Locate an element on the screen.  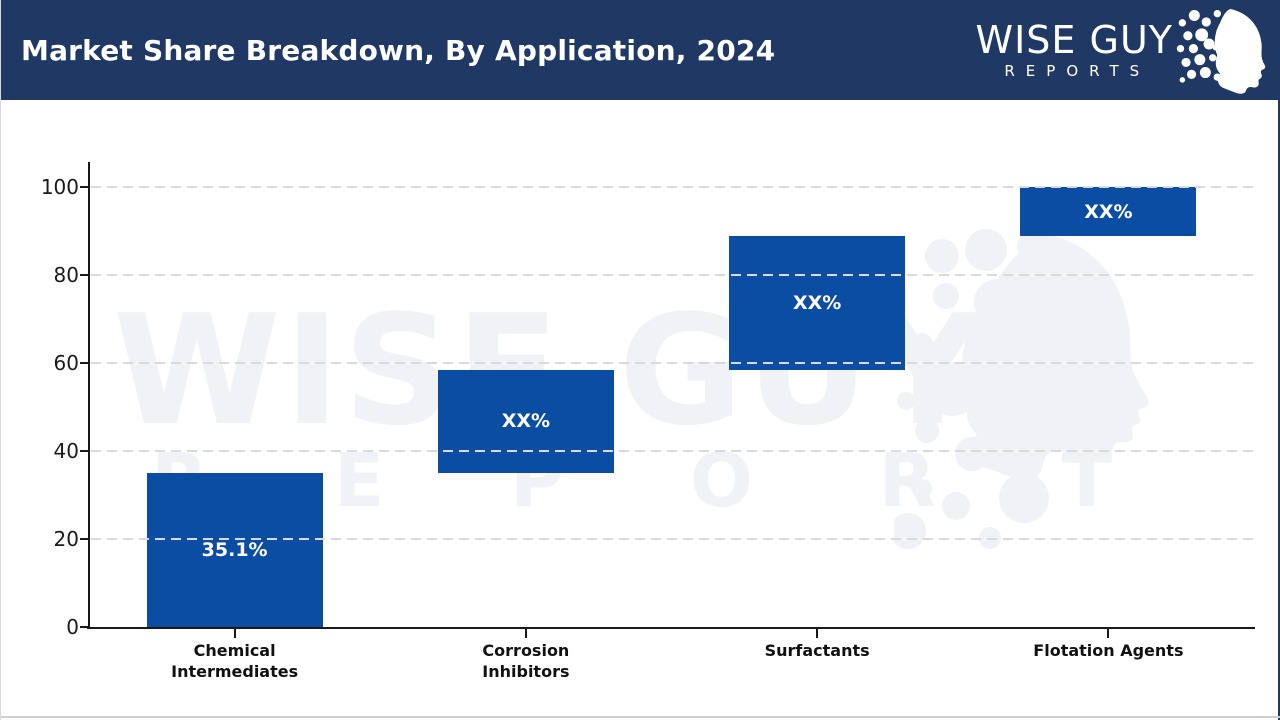
x-category-label-line: Surfactants is located at coordinates (817, 650).